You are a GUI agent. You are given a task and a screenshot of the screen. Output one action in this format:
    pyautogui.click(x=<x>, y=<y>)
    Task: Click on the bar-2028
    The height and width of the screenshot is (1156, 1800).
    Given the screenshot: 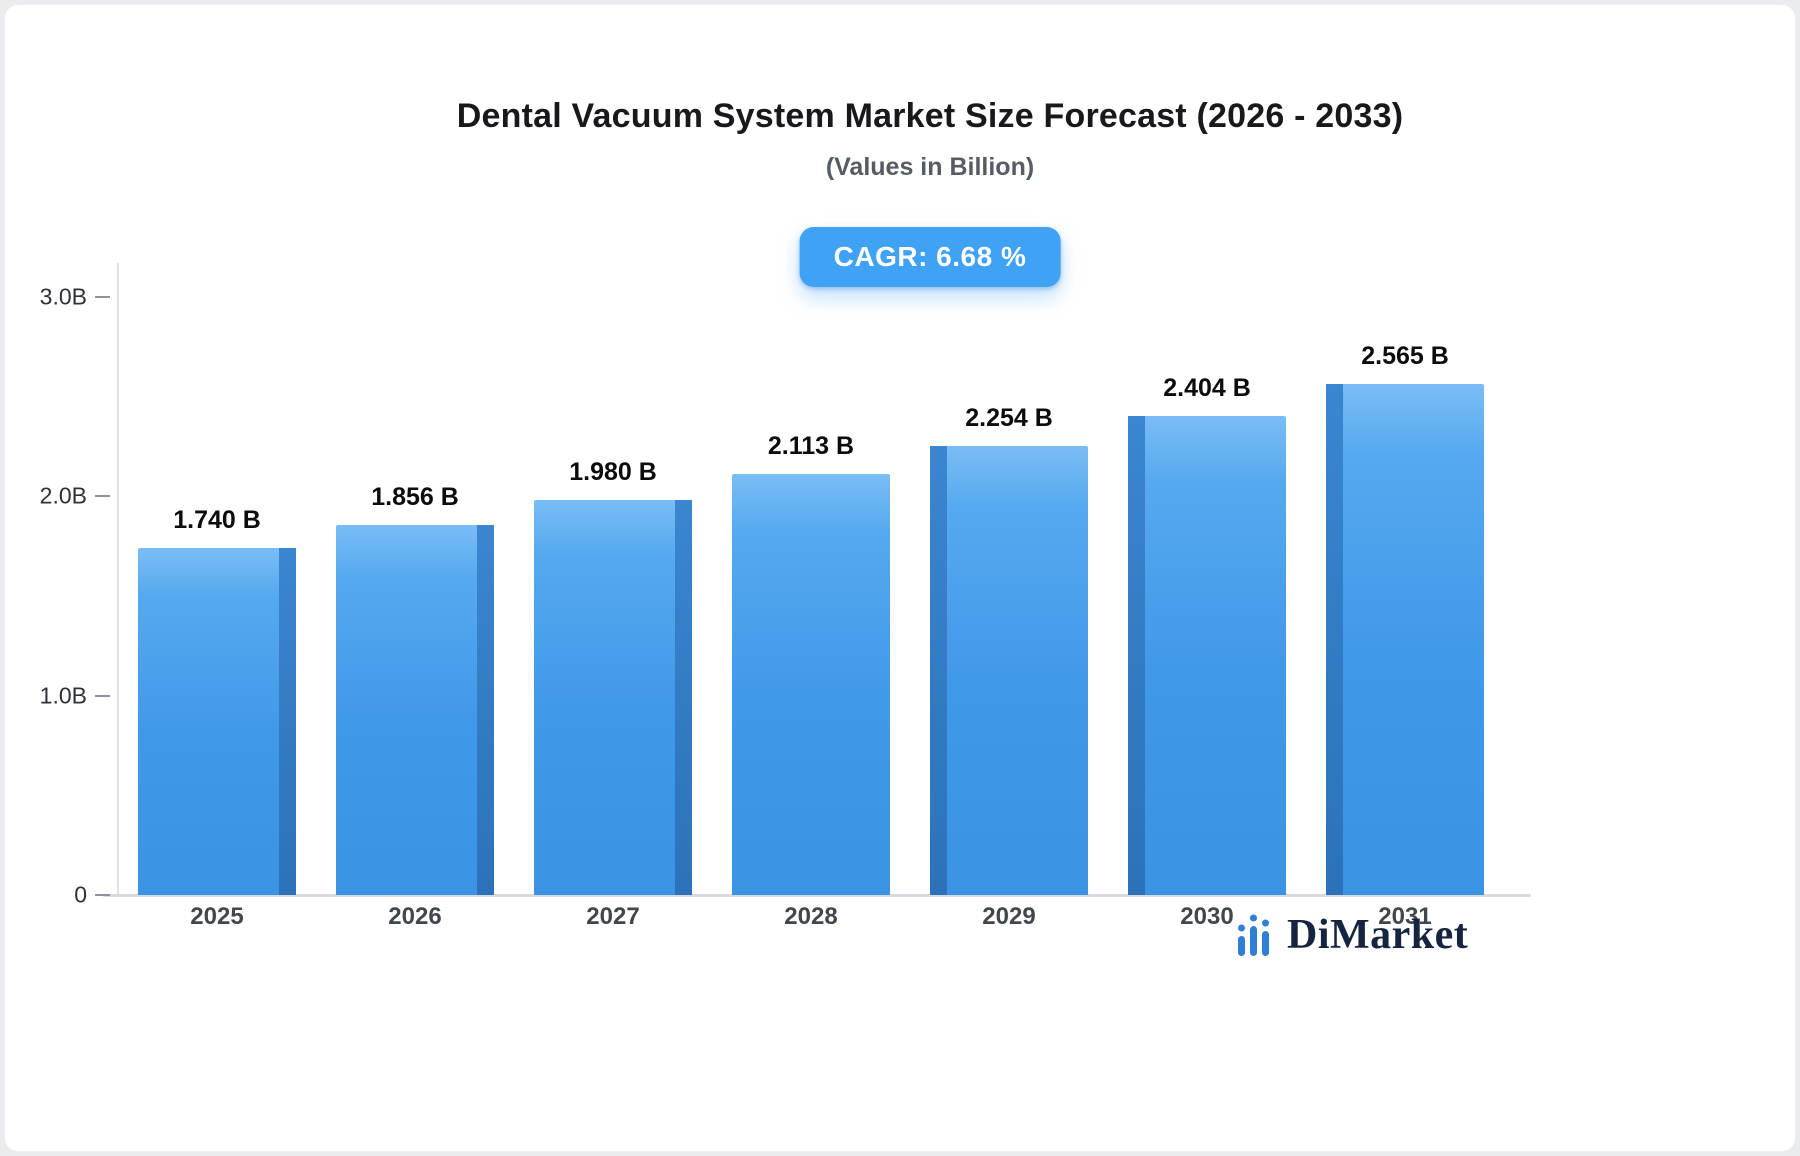 What is the action you would take?
    pyautogui.click(x=811, y=684)
    